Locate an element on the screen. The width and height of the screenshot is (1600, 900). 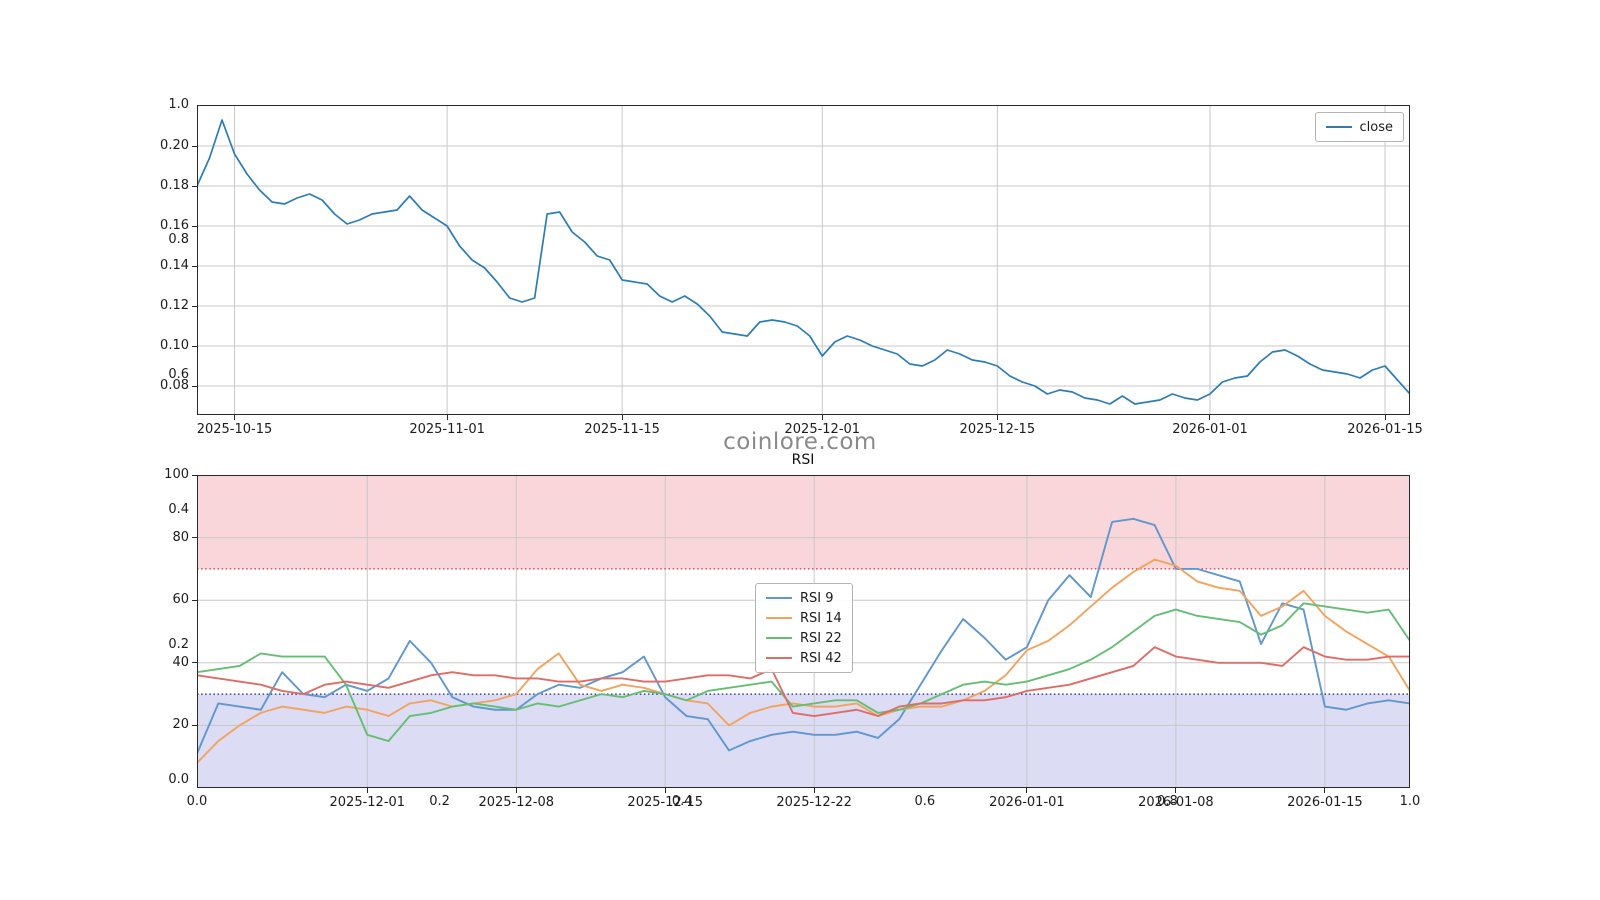
rsi22-line-sample is located at coordinates (779, 638).